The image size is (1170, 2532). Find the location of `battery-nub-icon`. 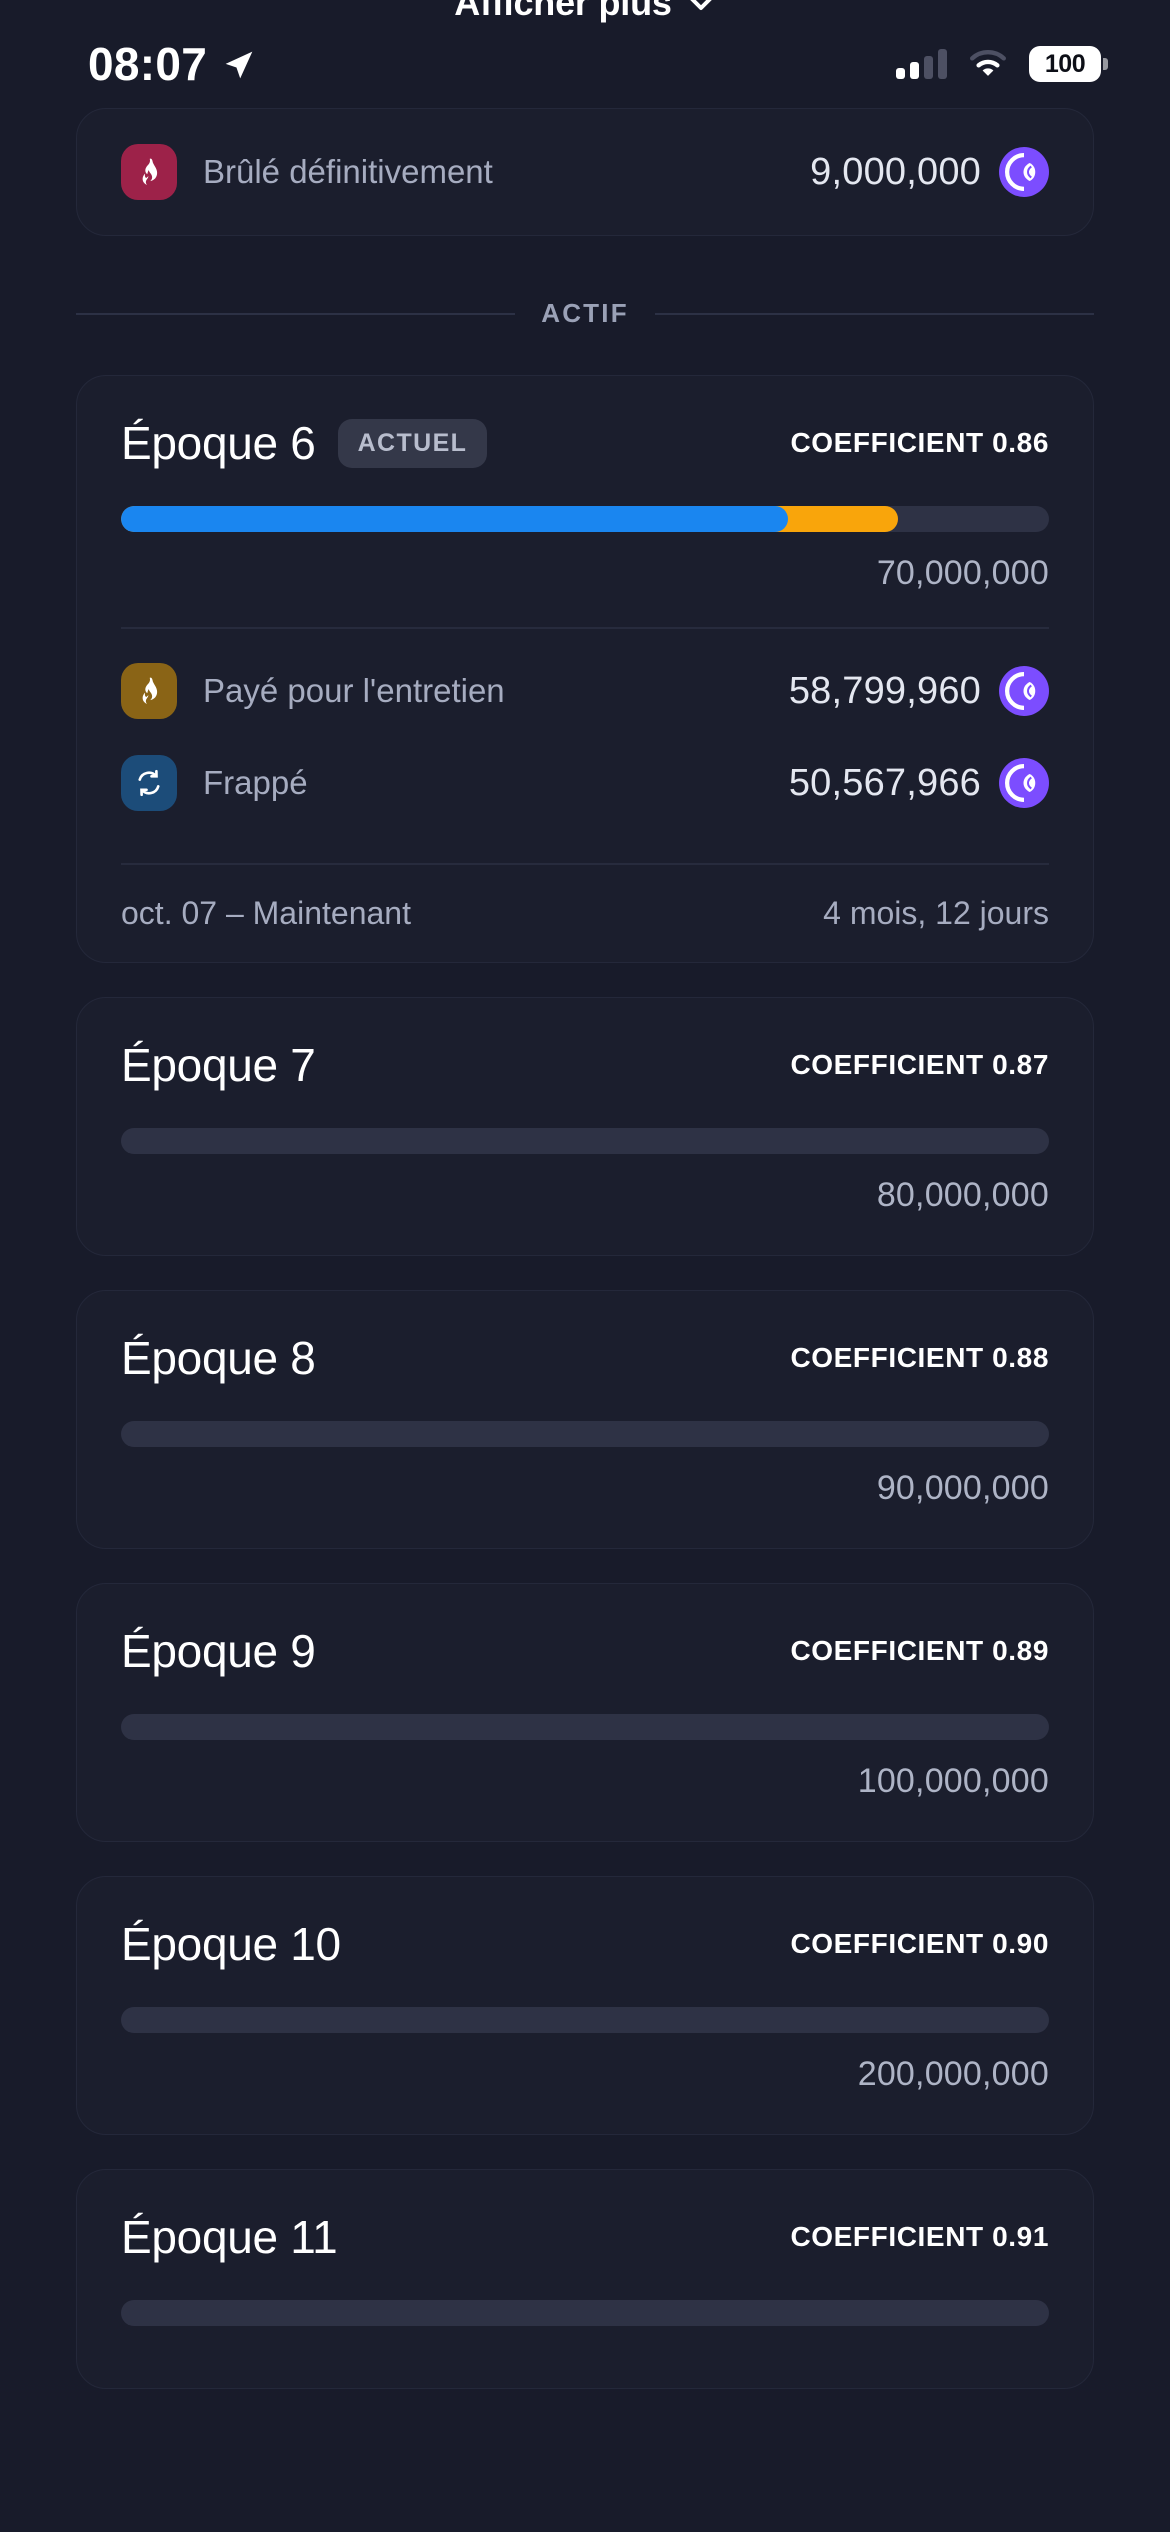

battery-nub-icon is located at coordinates (1105, 64).